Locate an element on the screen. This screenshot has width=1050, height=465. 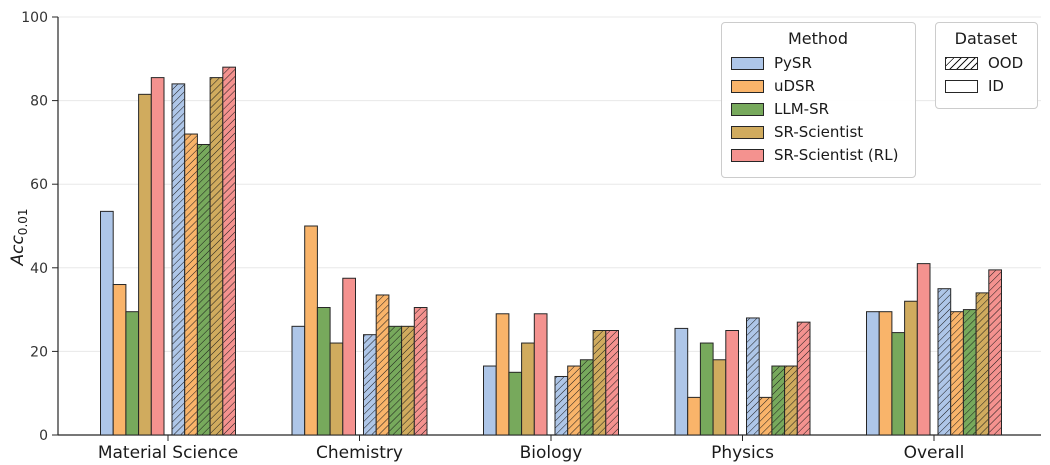
legend-method-item-pysr: PySR is located at coordinates (818, 63).